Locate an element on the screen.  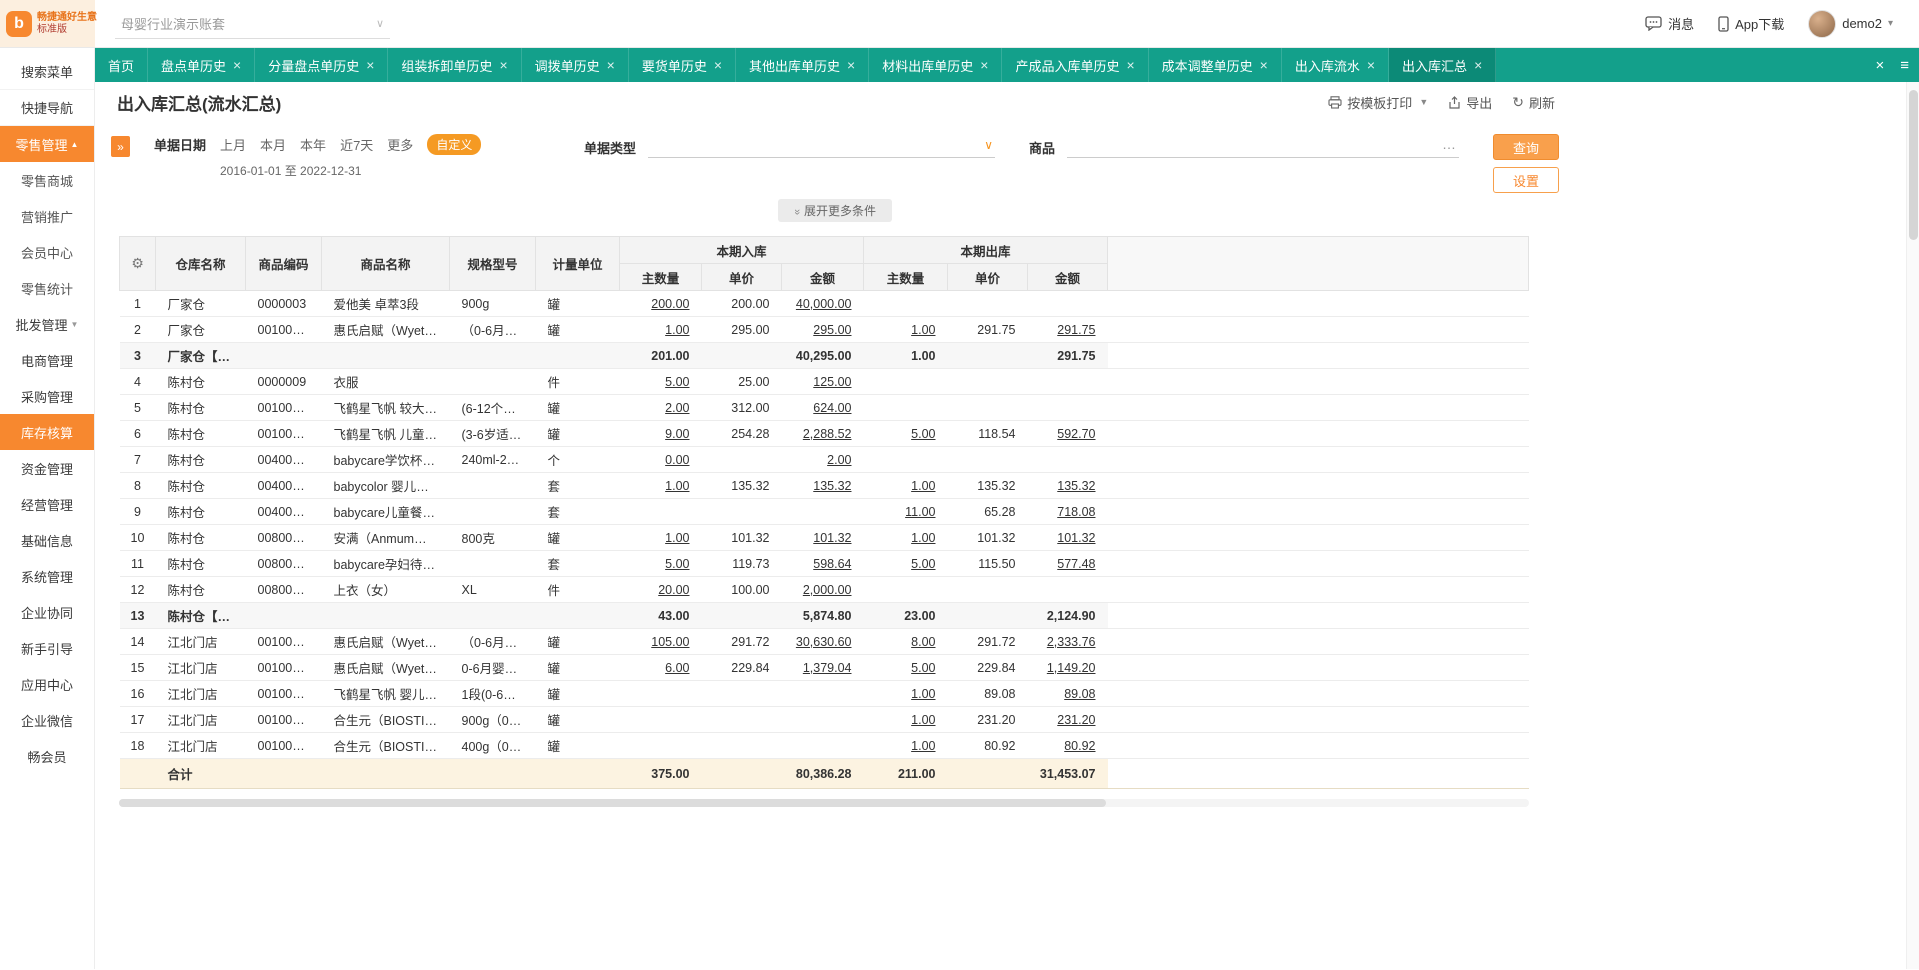
drilldown-link: 0.00 is located at coordinates (677, 459).